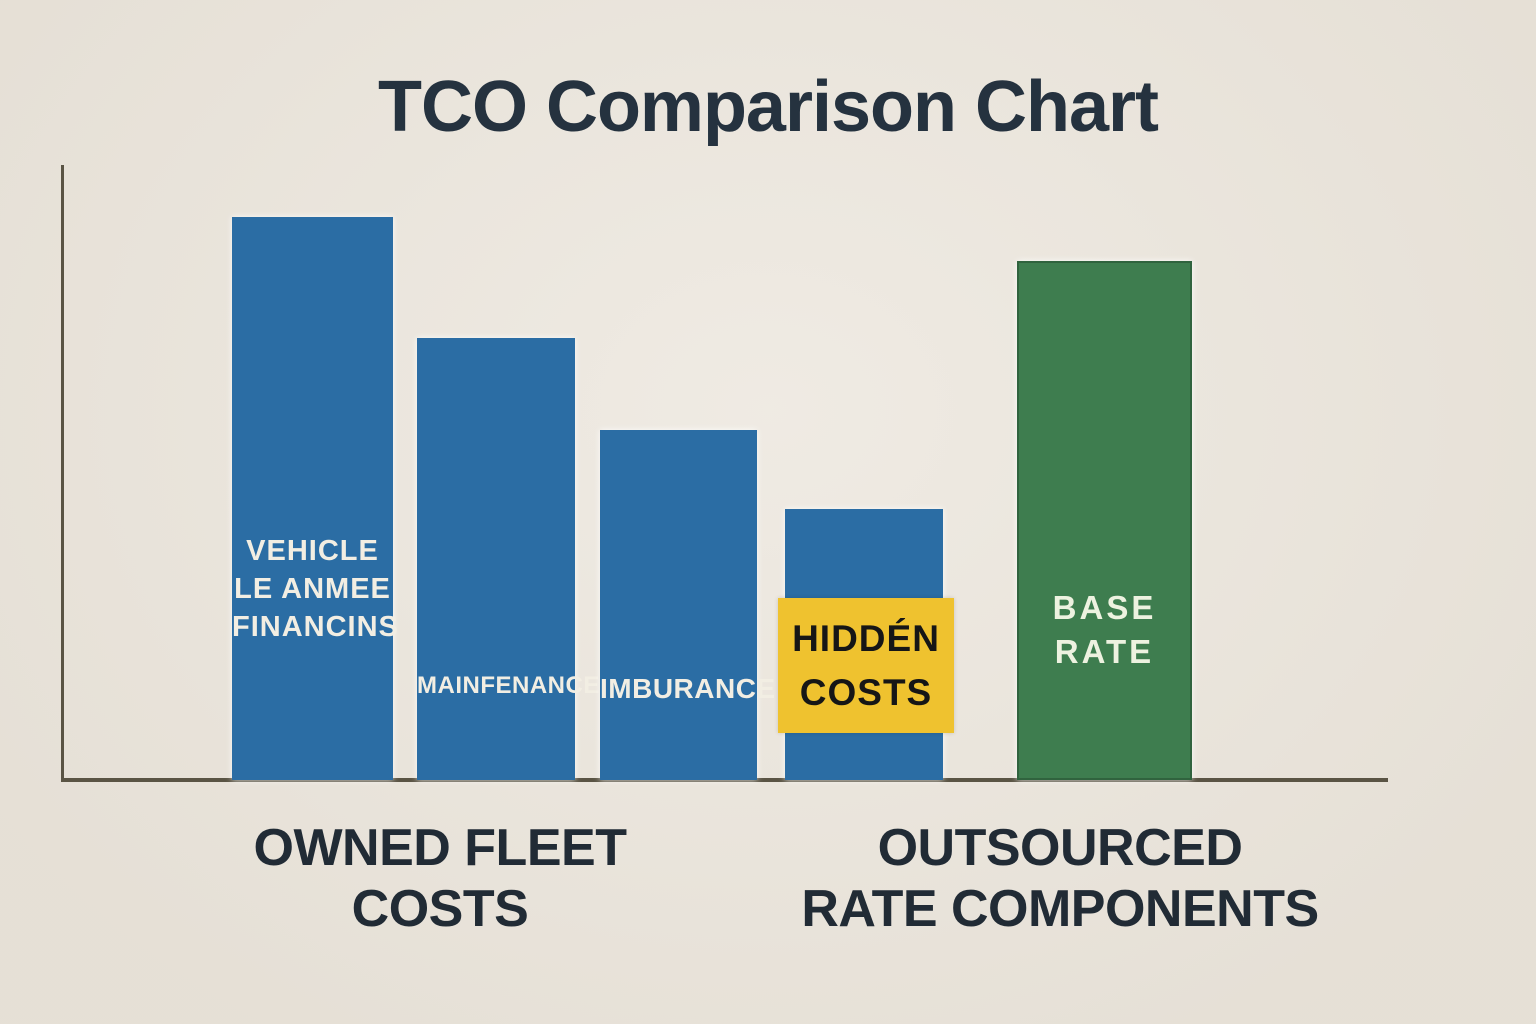  Describe the element at coordinates (1060, 909) in the screenshot. I see `group-label-line: RATE COMPONENTS` at that location.